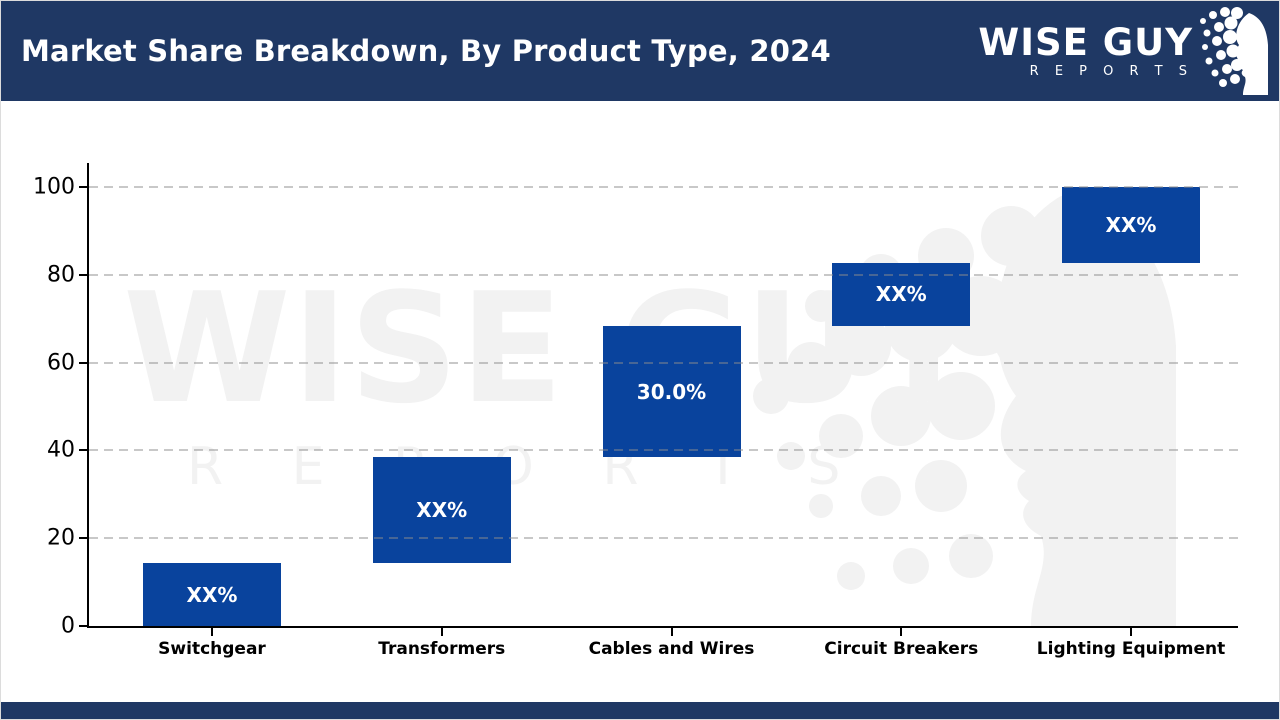  I want to click on y-tick-label: 20, so click(61, 538).